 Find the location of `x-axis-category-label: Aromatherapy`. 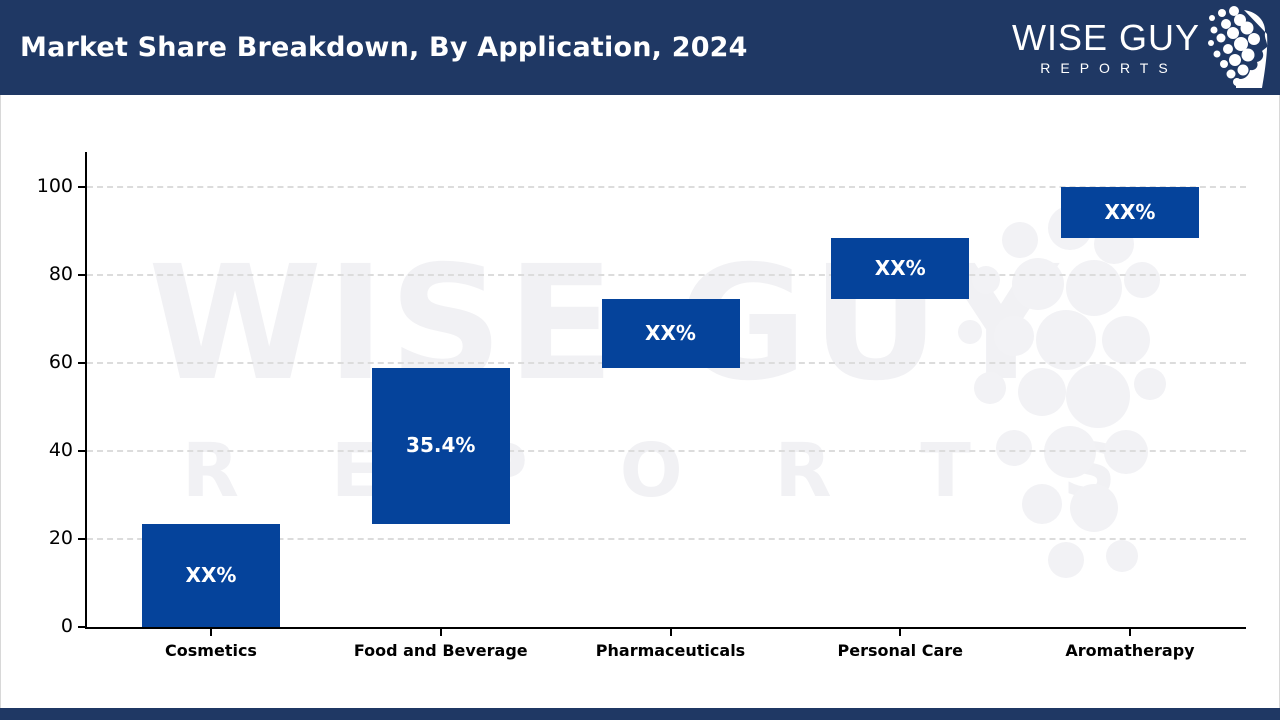

x-axis-category-label: Aromatherapy is located at coordinates (1130, 650).